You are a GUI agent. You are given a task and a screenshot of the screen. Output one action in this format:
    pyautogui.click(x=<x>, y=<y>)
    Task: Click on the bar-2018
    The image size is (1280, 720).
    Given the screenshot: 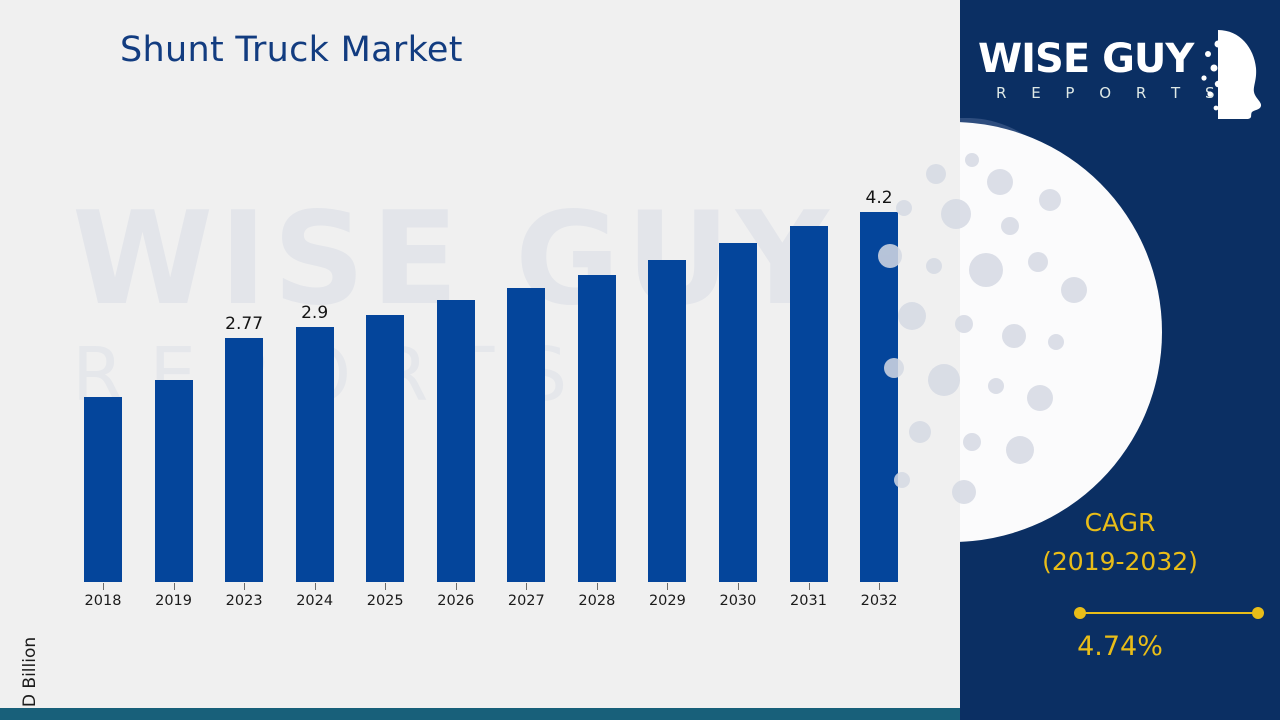 What is the action you would take?
    pyautogui.click(x=103, y=489)
    